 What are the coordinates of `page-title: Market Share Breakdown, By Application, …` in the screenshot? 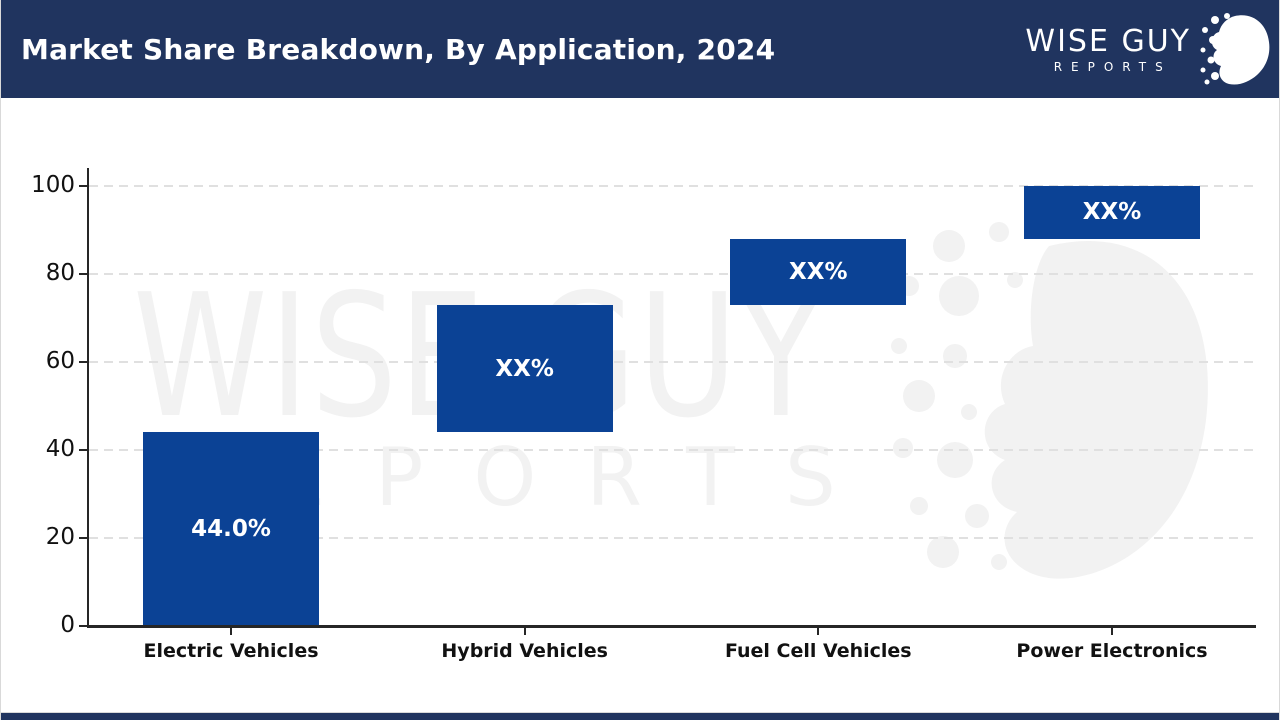 It's located at (398, 49).